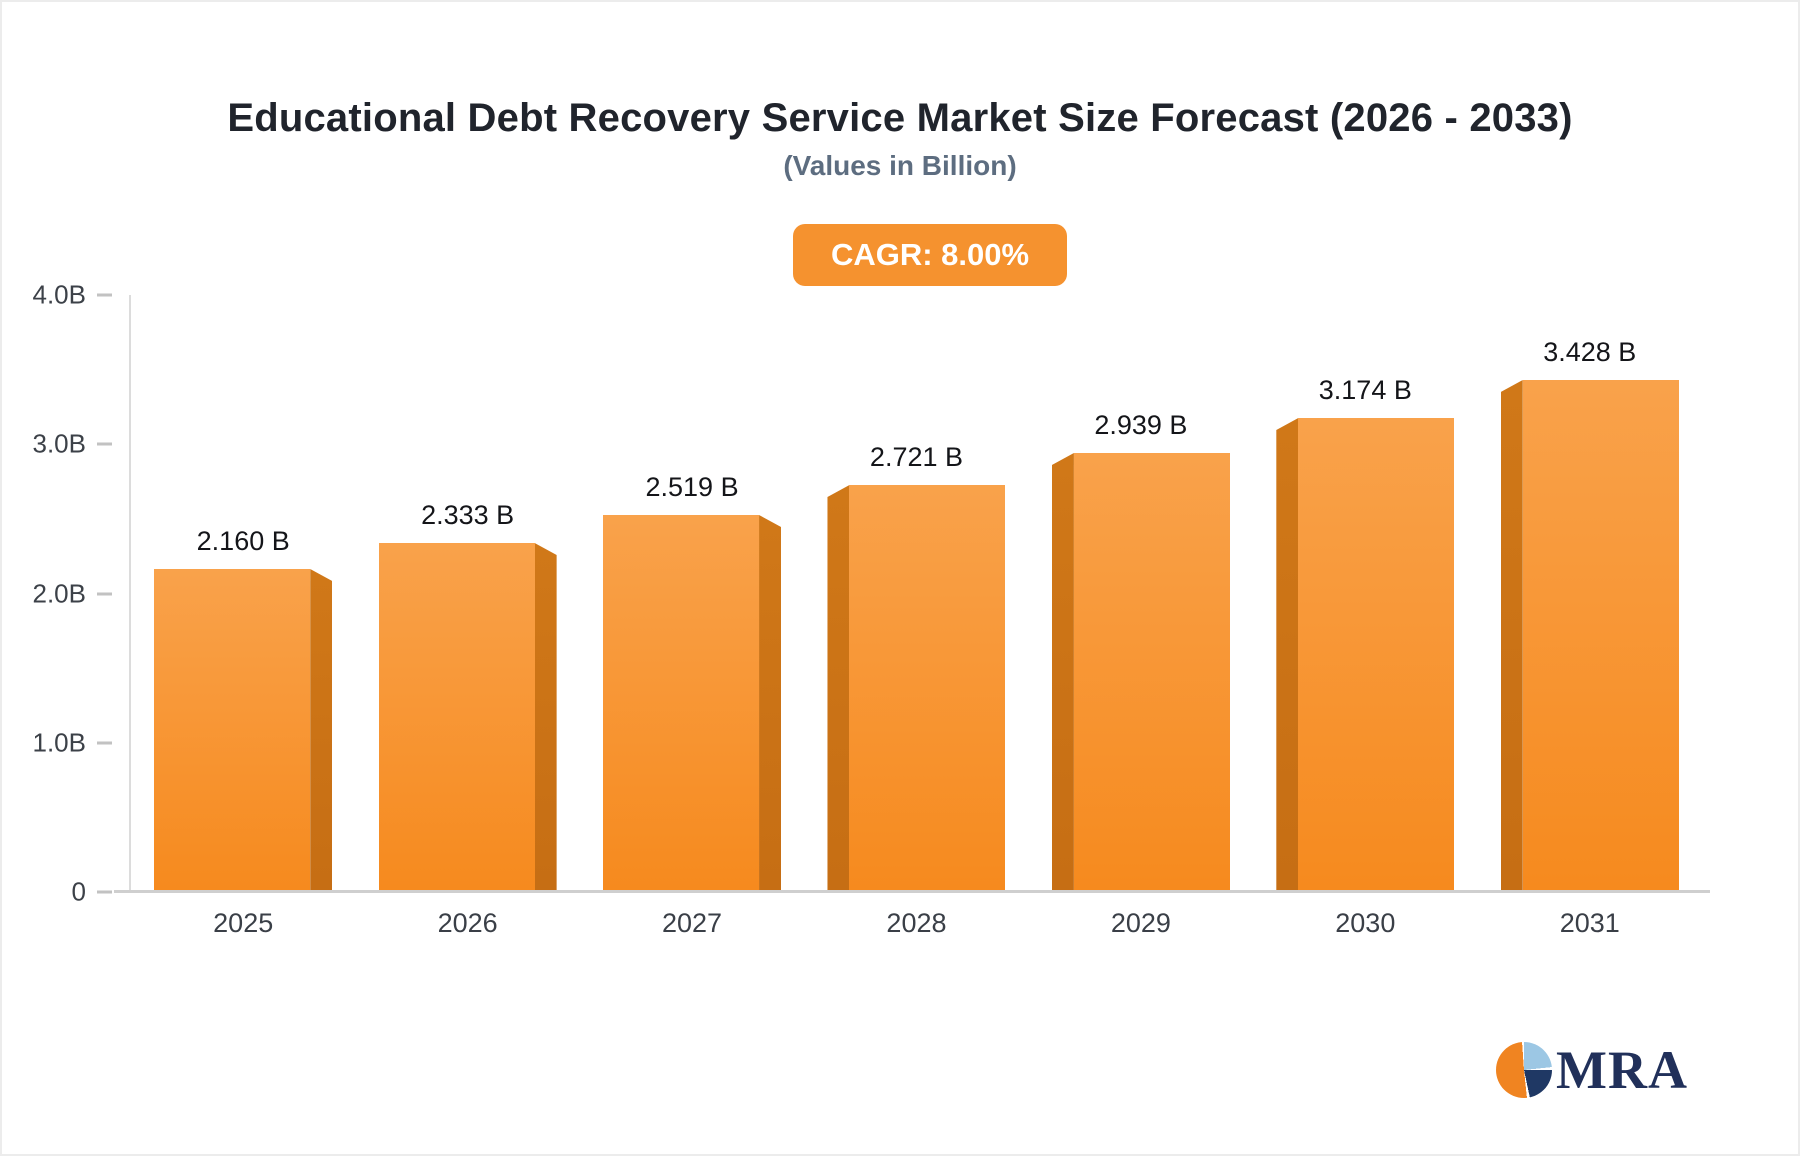 This screenshot has width=1800, height=1156. I want to click on x-axis-label: 2027, so click(692, 923).